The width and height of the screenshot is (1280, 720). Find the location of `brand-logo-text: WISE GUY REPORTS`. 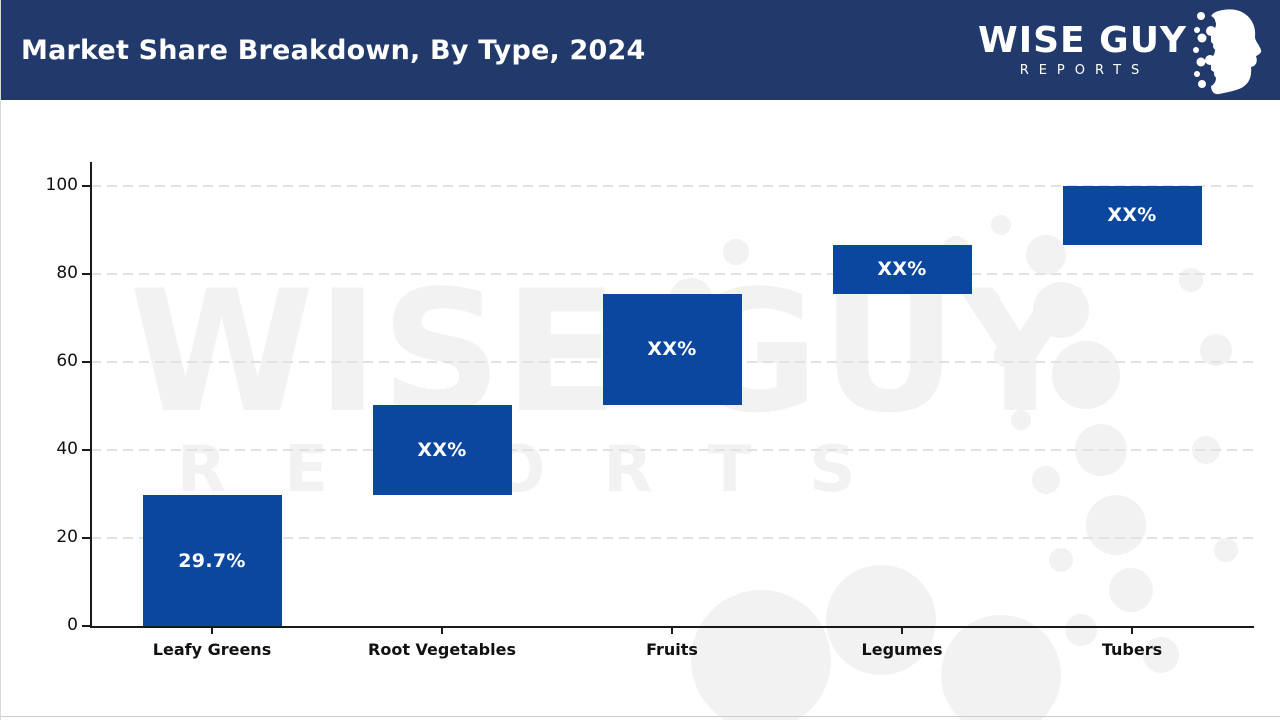

brand-logo-text: WISE GUY REPORTS is located at coordinates (1082, 49).